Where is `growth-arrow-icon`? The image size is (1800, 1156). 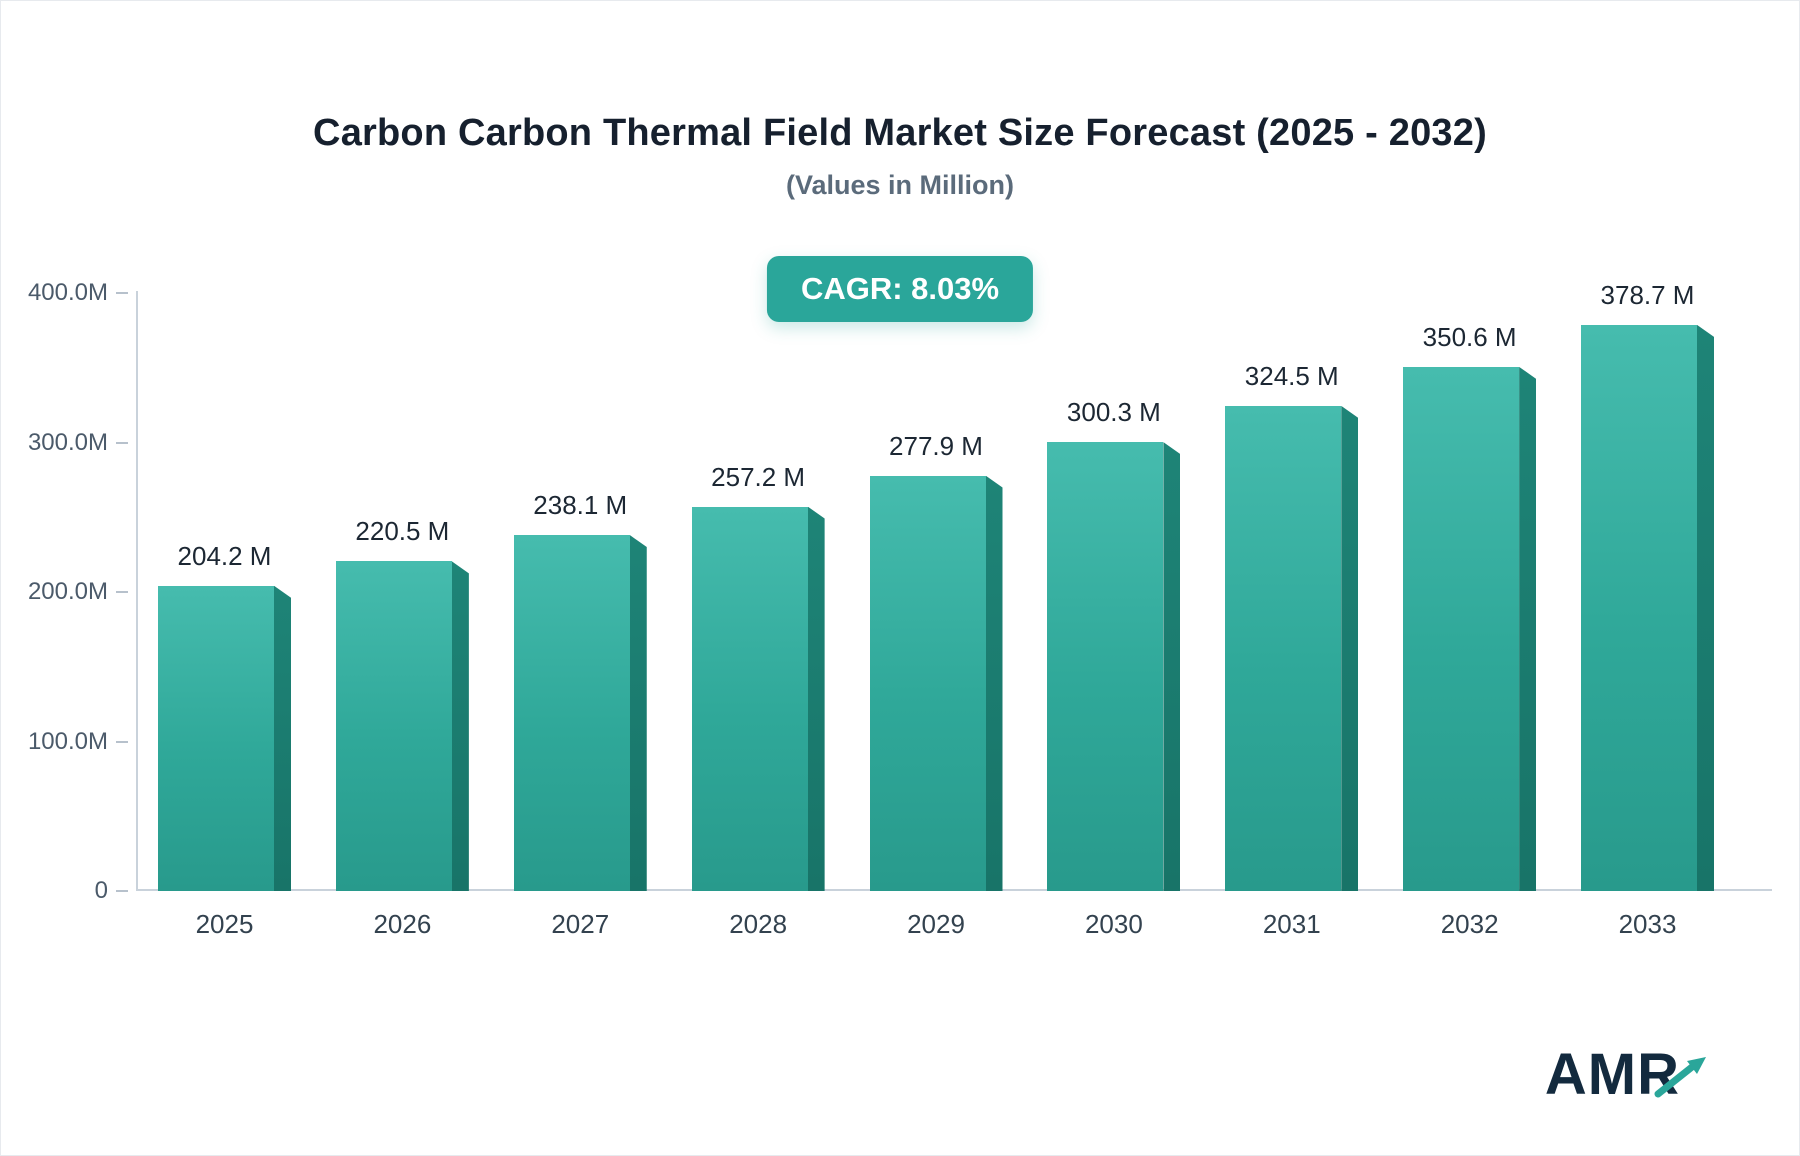 growth-arrow-icon is located at coordinates (1680, 1077).